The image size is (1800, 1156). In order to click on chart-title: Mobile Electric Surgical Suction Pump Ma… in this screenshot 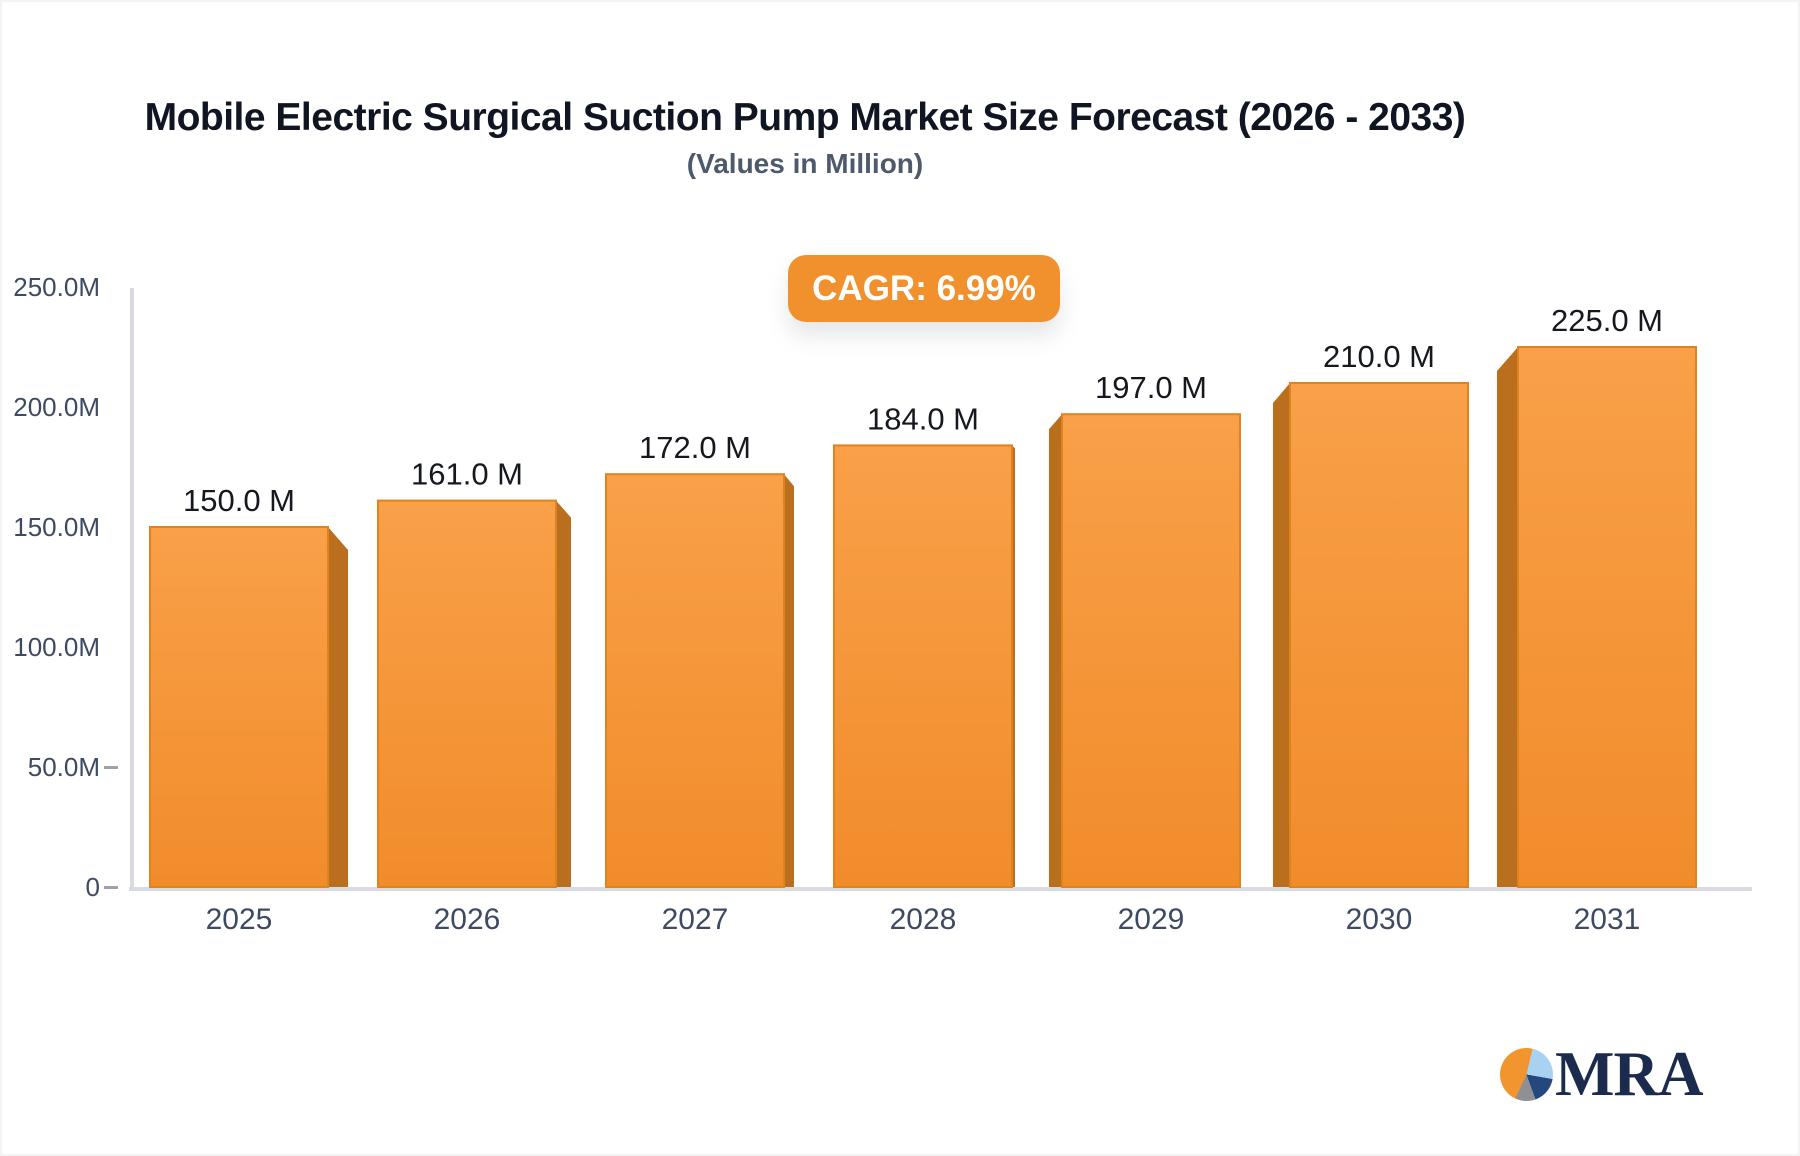, I will do `click(805, 117)`.